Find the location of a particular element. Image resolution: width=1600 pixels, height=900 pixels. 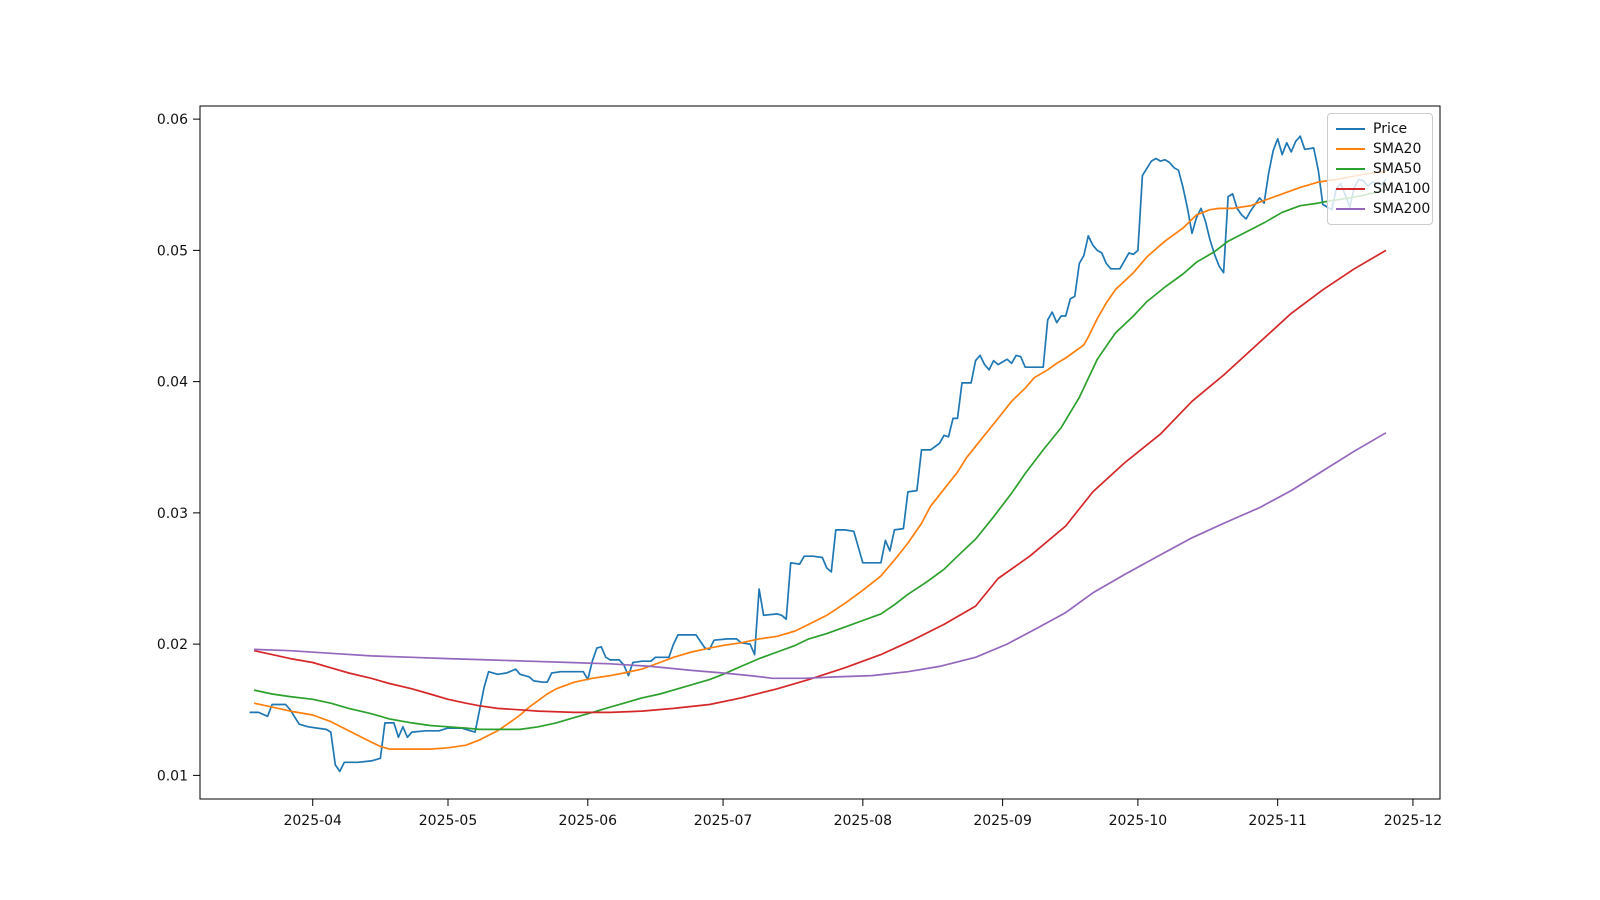

x-tick-label: 2025-11 is located at coordinates (1277, 821).